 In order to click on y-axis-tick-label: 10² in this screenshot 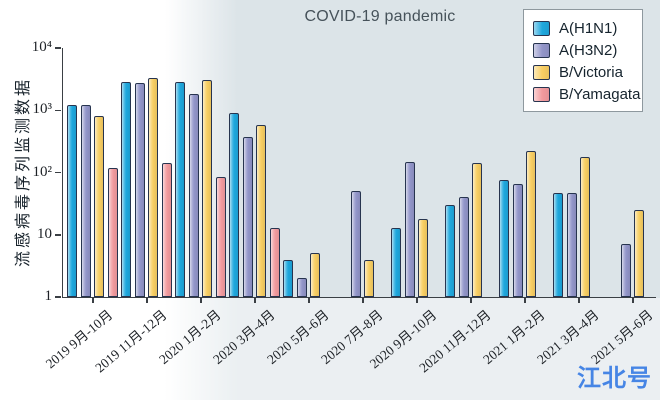, I will do `click(42, 171)`.